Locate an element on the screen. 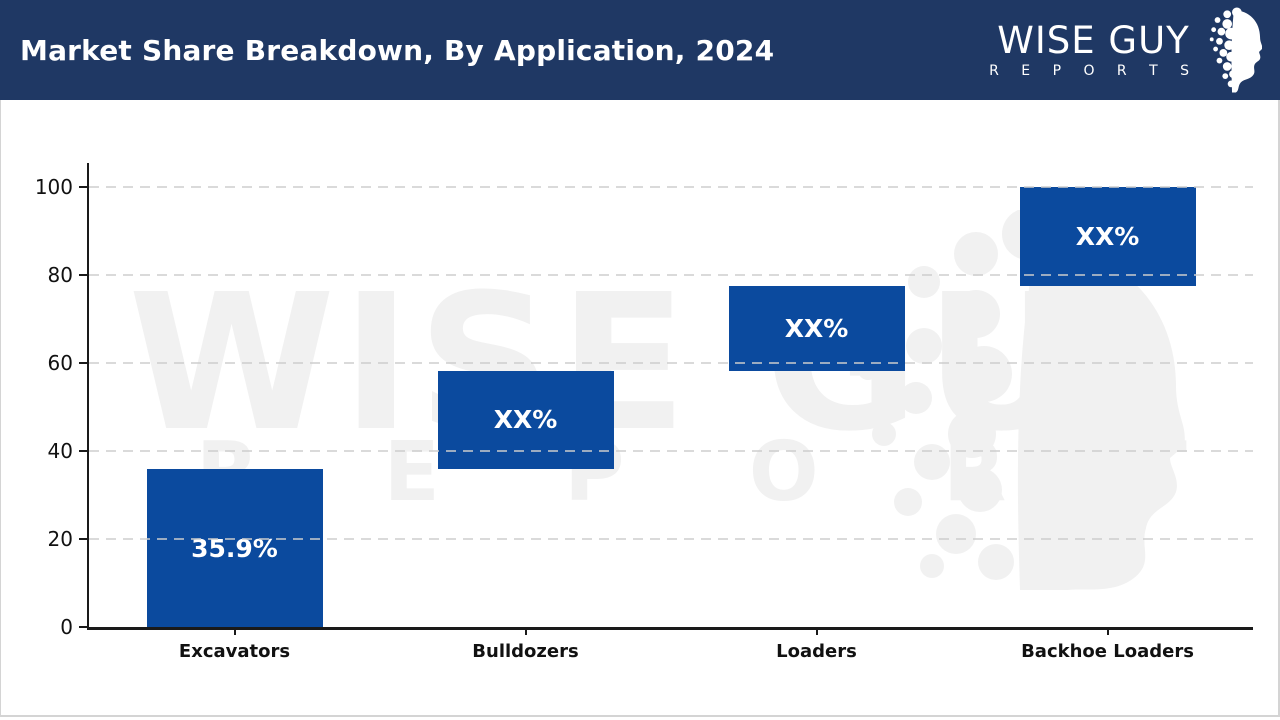 This screenshot has width=1280, height=720. x-category-label: Excavators is located at coordinates (234, 651).